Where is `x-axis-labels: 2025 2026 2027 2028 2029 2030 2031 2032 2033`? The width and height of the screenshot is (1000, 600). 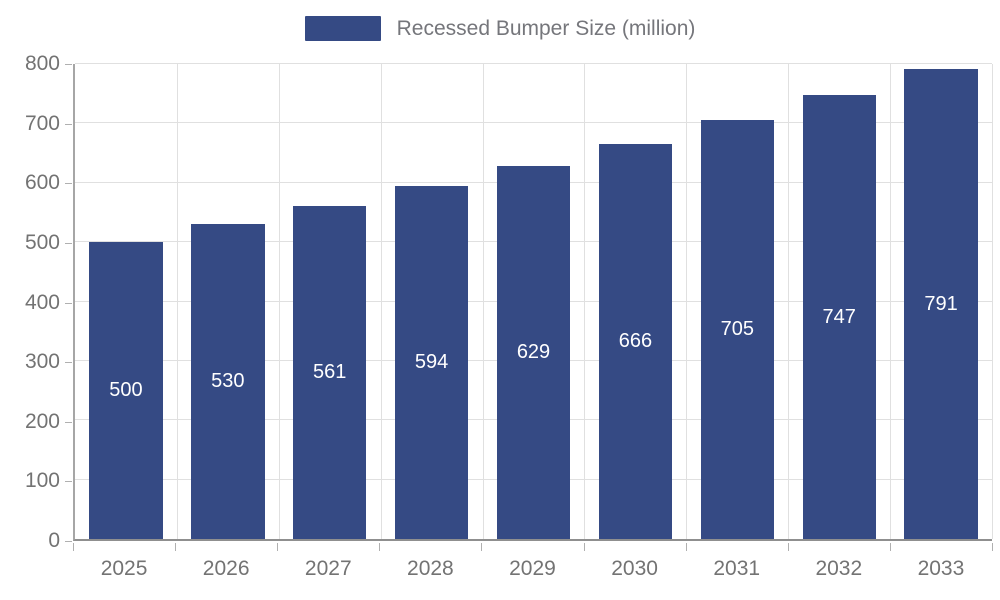
x-axis-labels: 2025 2026 2027 2028 2029 2030 2031 2032 2033 is located at coordinates (532, 569).